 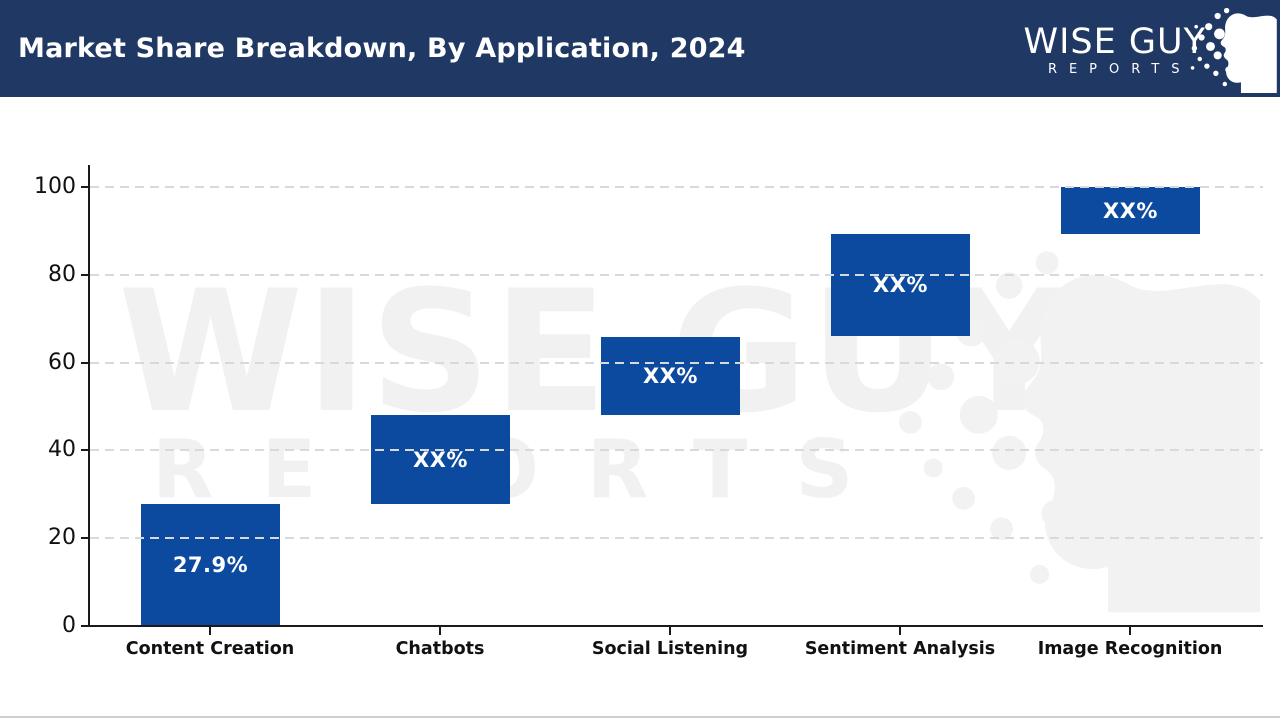 I want to click on brand-subname: REPORTS, so click(x=1119, y=70).